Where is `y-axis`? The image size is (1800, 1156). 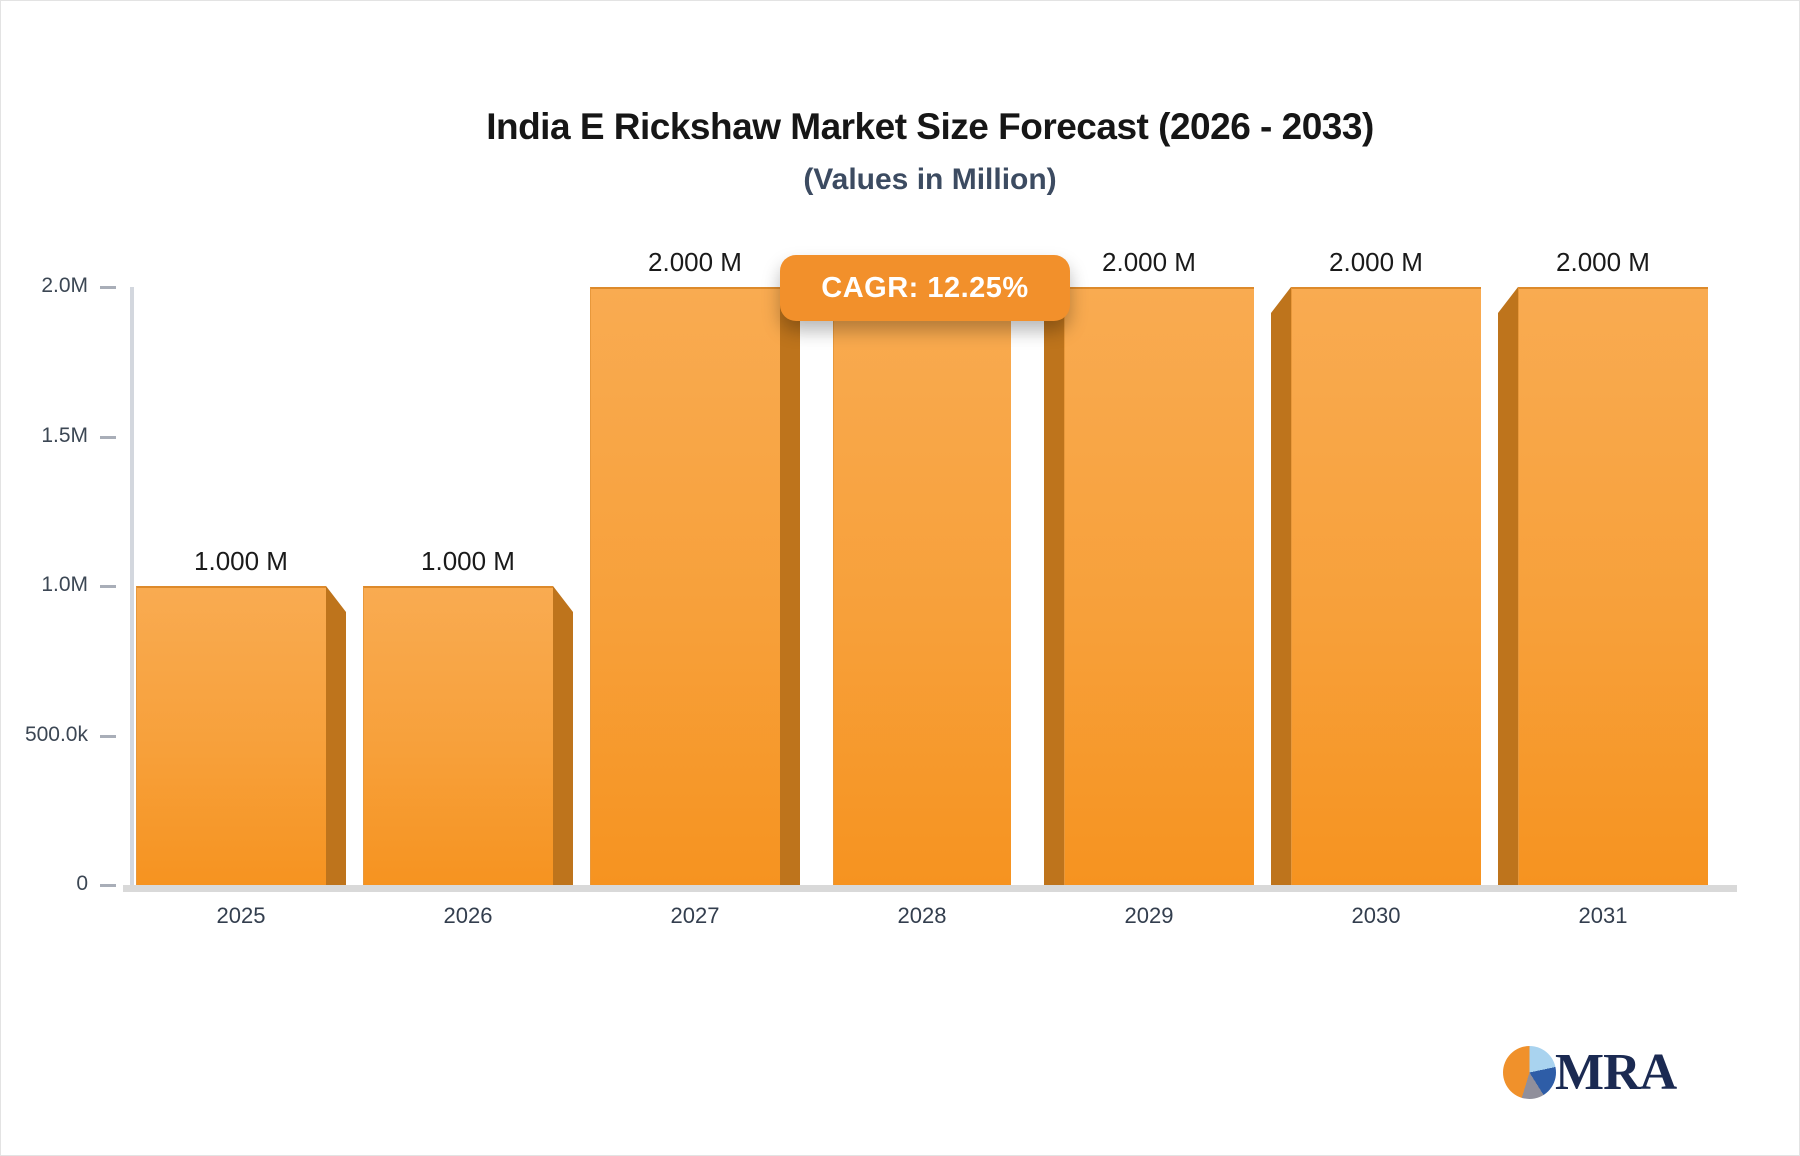 y-axis is located at coordinates (132, 586).